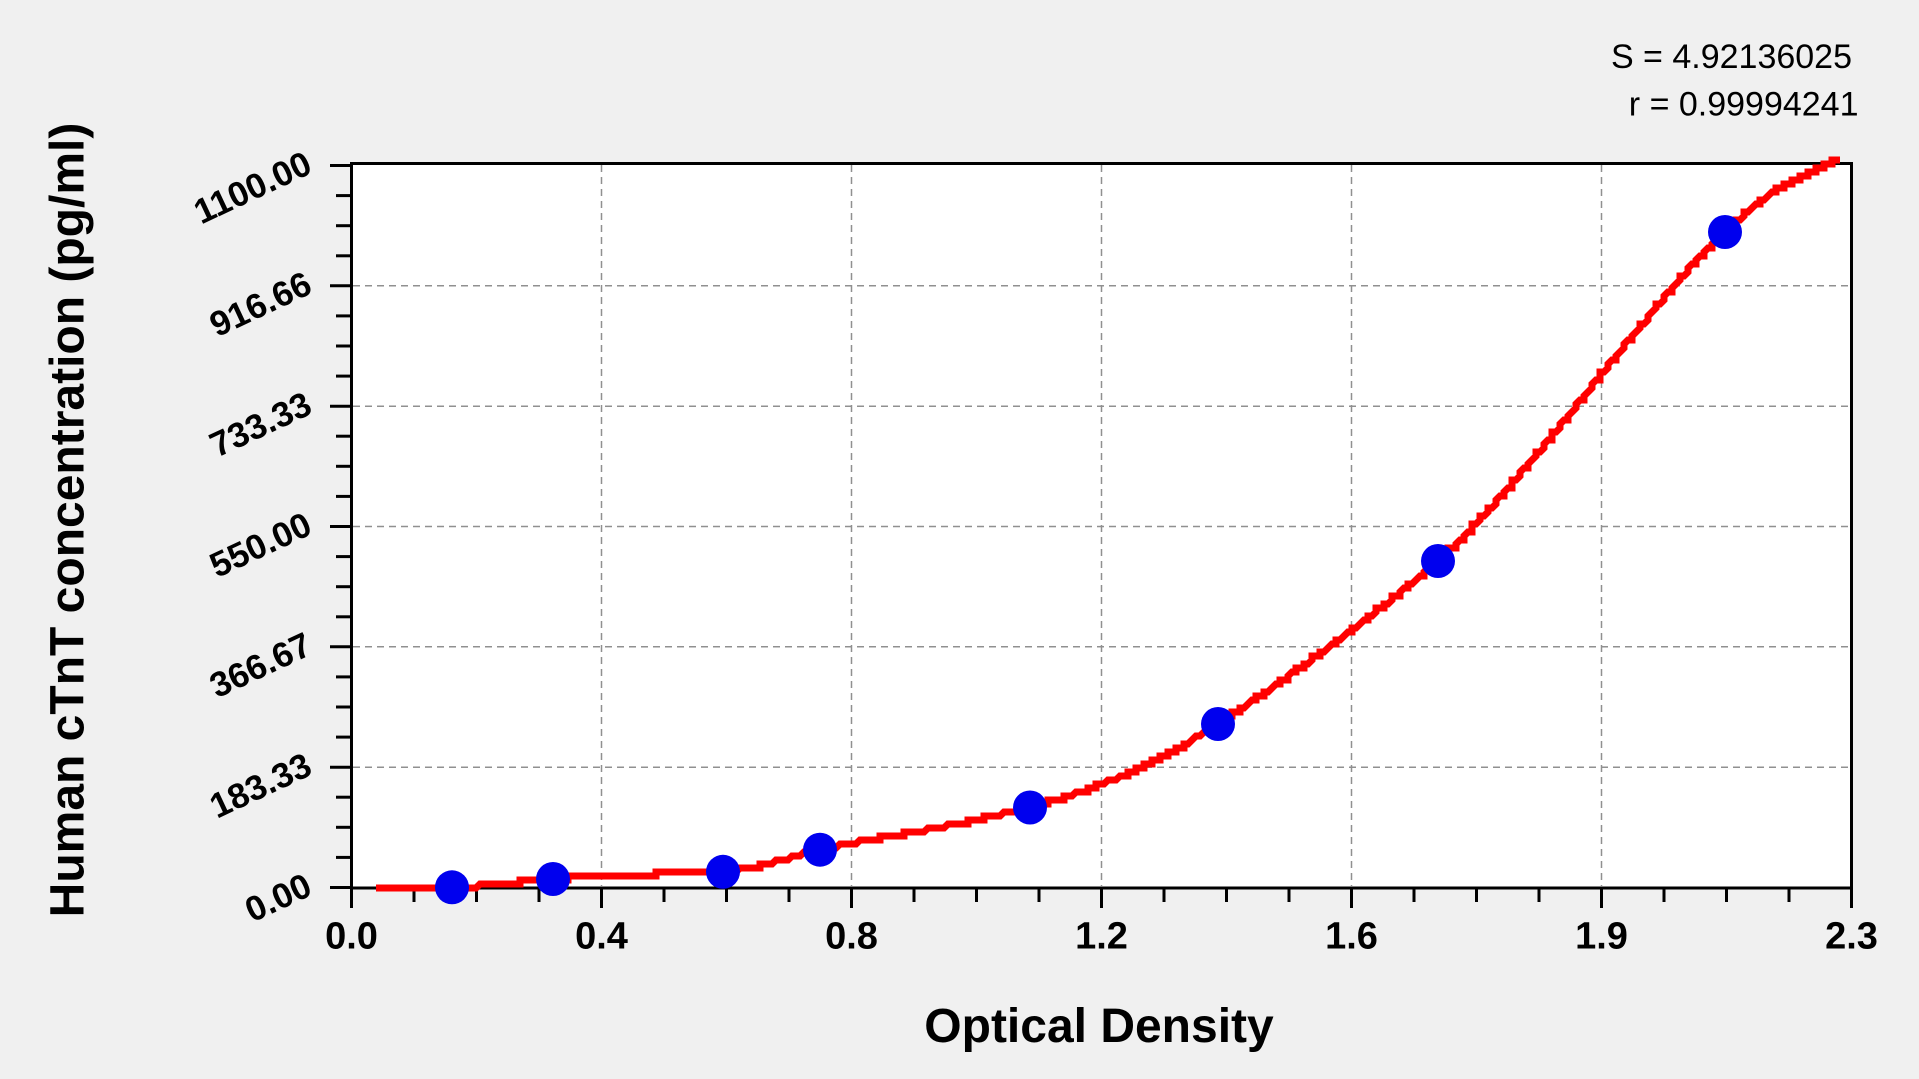  What do you see at coordinates (1744, 105) in the screenshot?
I see `svg-text: r = 0.99994241` at bounding box center [1744, 105].